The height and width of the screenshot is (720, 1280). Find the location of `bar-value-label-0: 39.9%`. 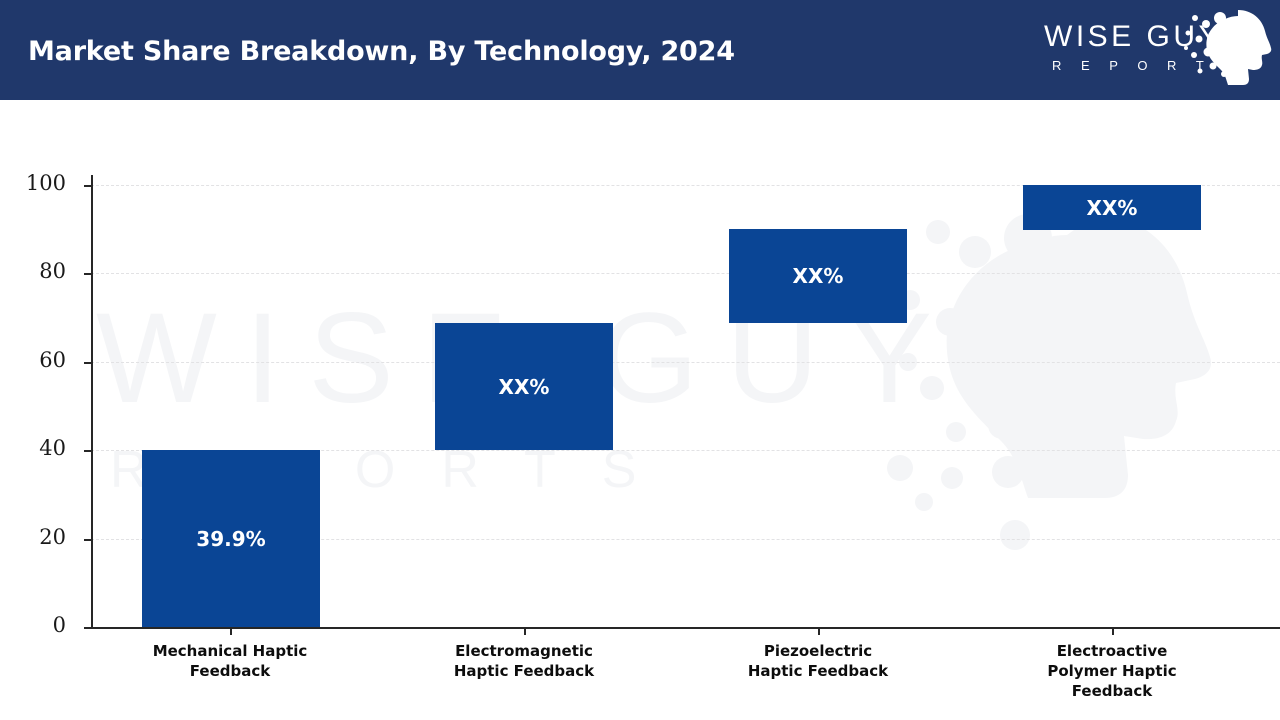

bar-value-label-0: 39.9% is located at coordinates (231, 538).